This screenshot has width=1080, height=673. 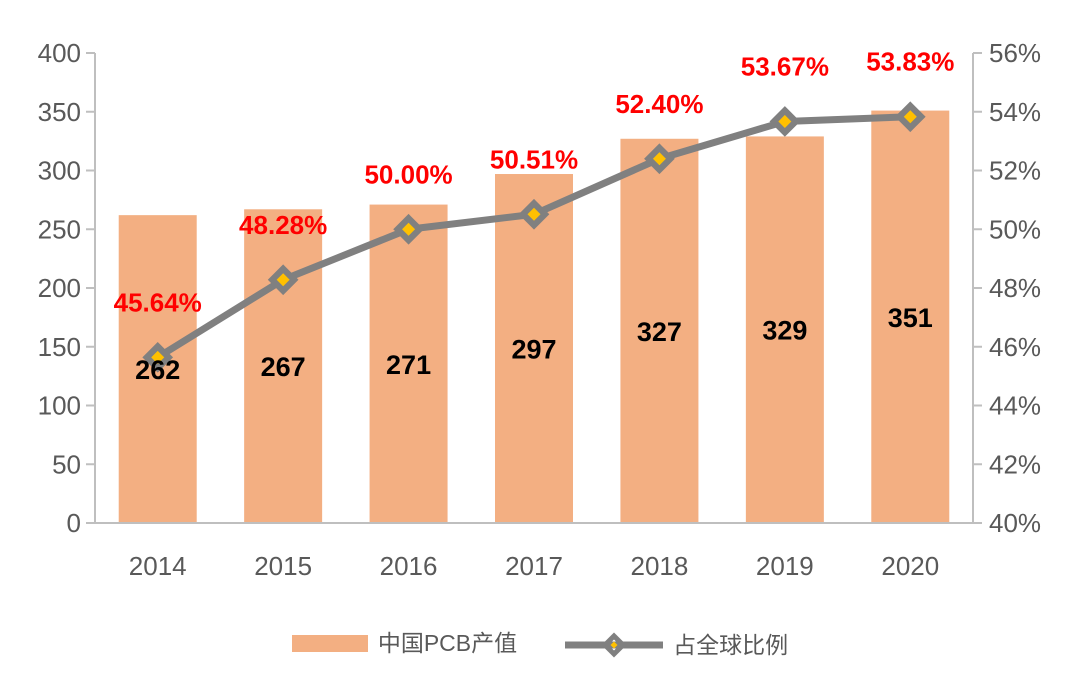 I want to click on bar-2015, so click(x=283, y=366).